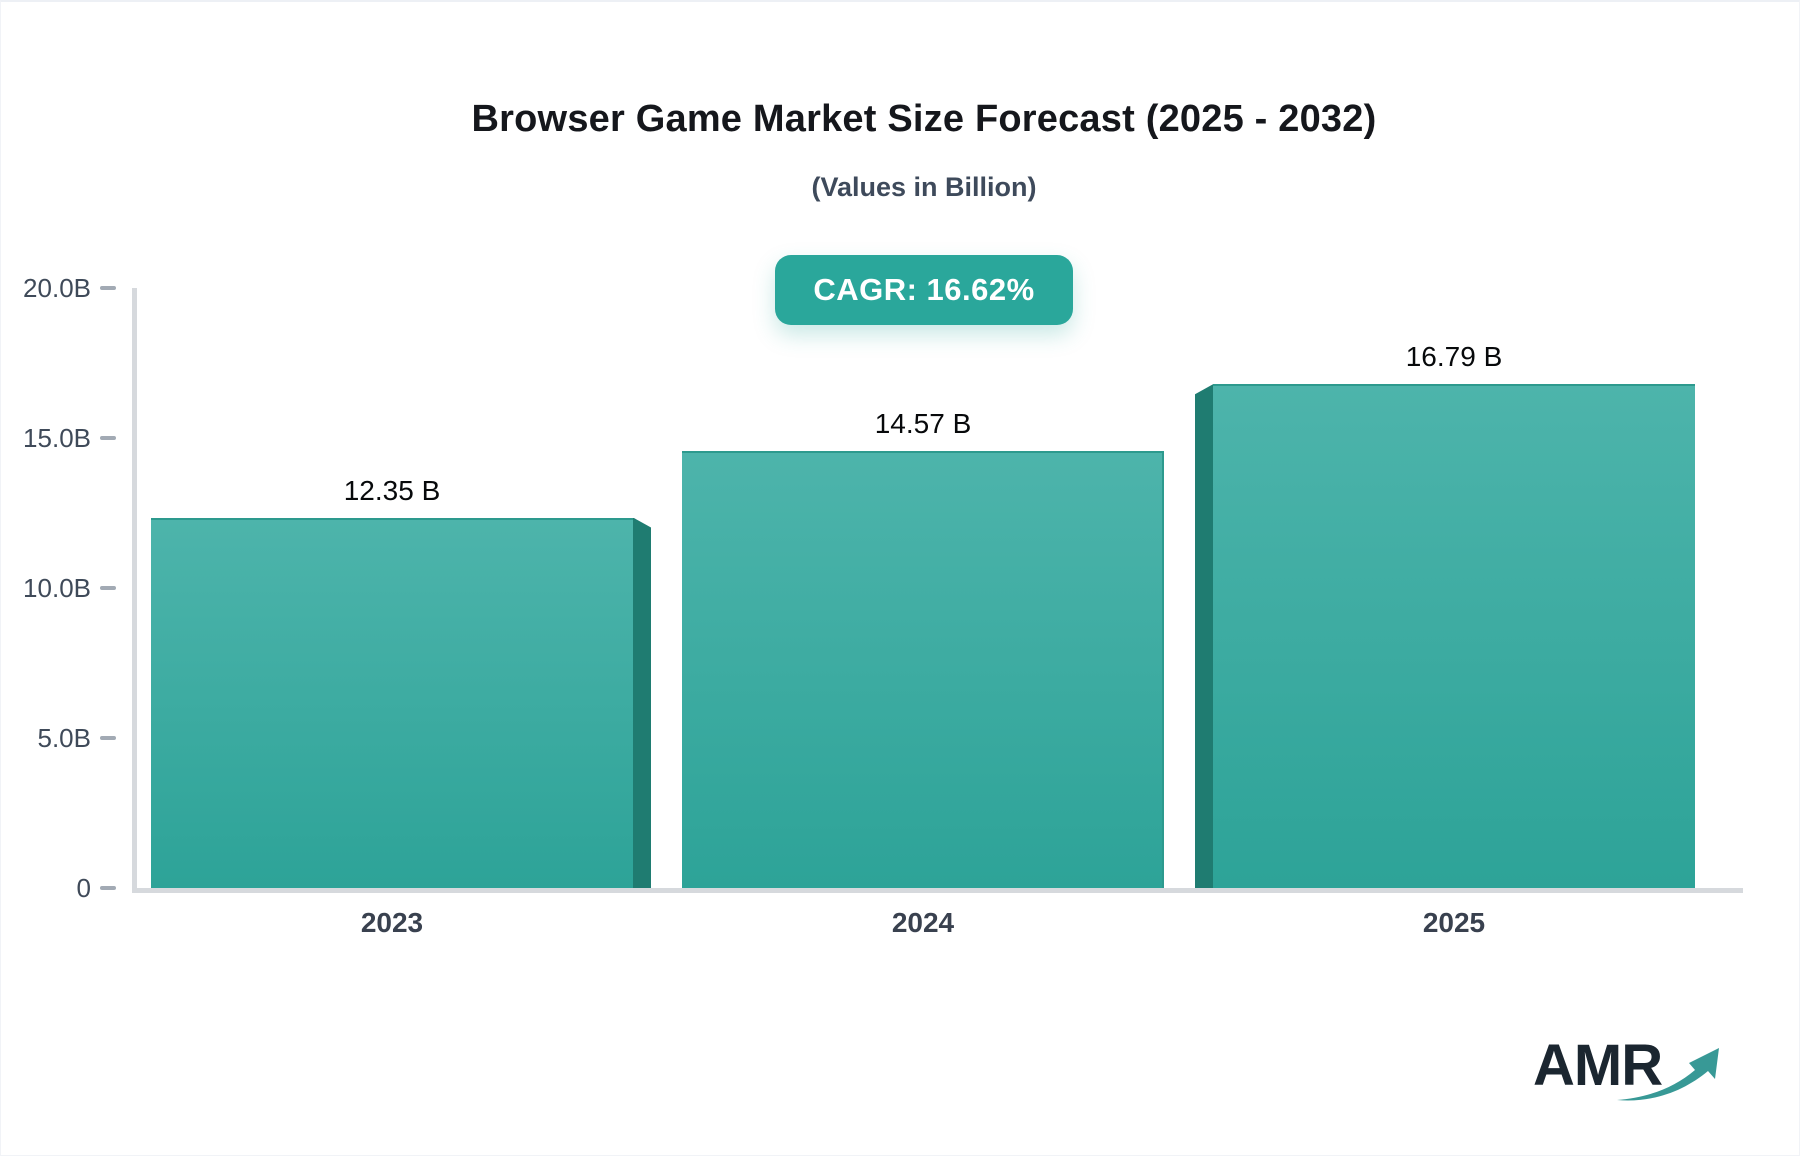 Image resolution: width=1800 pixels, height=1156 pixels. What do you see at coordinates (1598, 1065) in the screenshot?
I see `amr-logo-text: AMR` at bounding box center [1598, 1065].